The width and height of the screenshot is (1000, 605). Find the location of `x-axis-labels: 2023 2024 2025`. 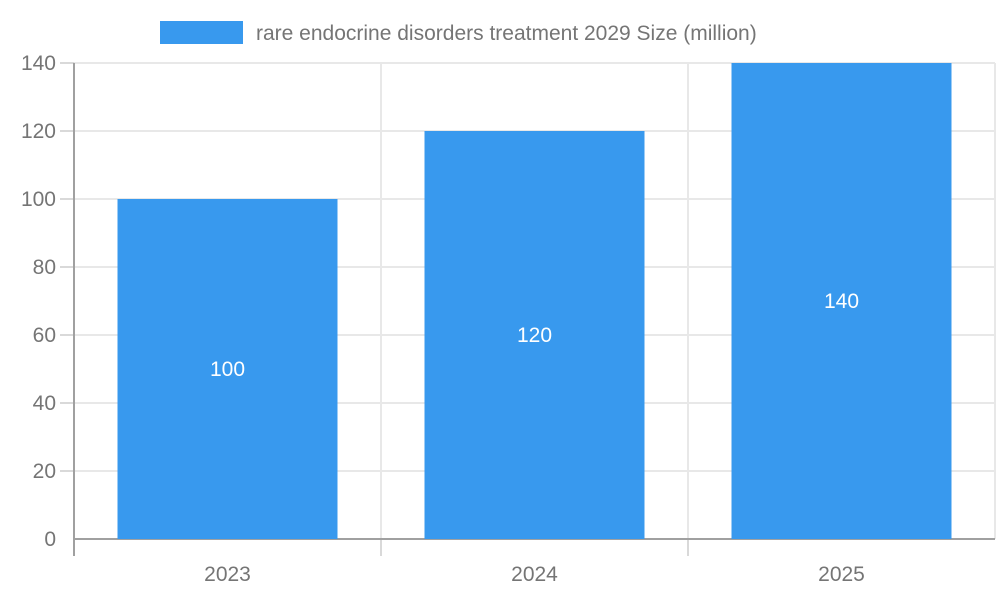

x-axis-labels: 2023 2024 2025 is located at coordinates (534, 574).